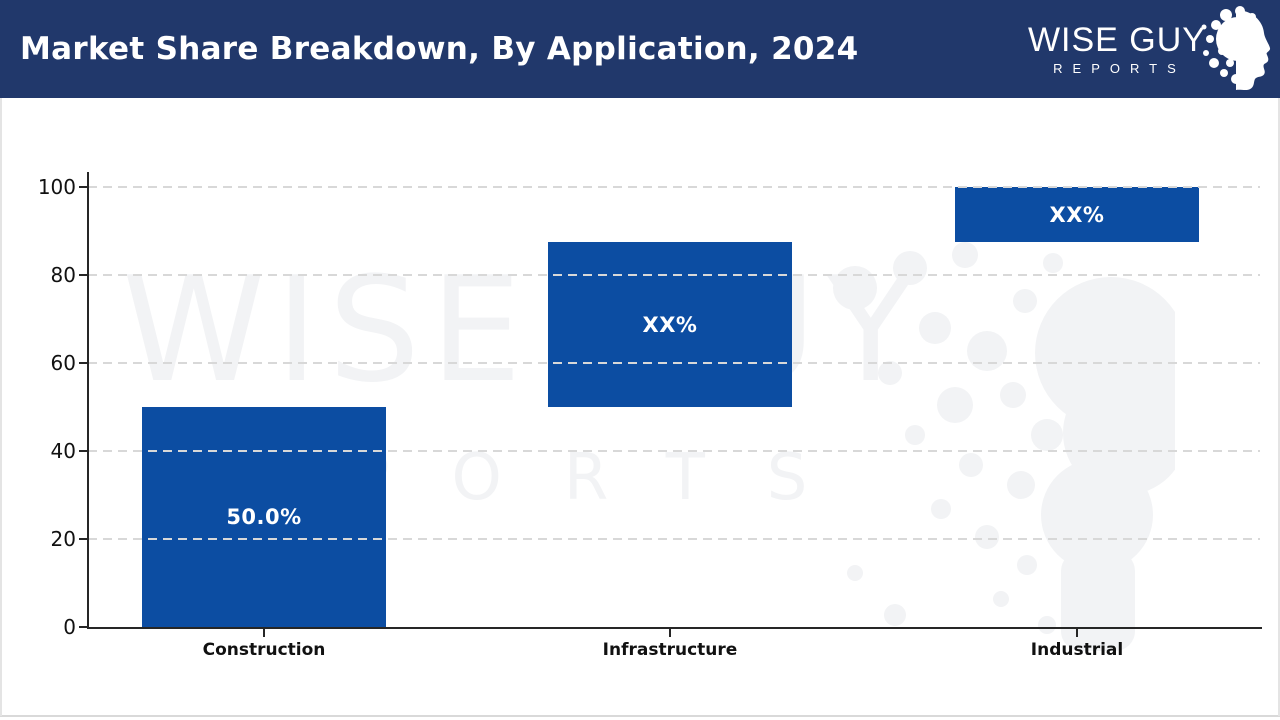 The height and width of the screenshot is (720, 1280). I want to click on y-tick-label: 20, so click(63, 539).